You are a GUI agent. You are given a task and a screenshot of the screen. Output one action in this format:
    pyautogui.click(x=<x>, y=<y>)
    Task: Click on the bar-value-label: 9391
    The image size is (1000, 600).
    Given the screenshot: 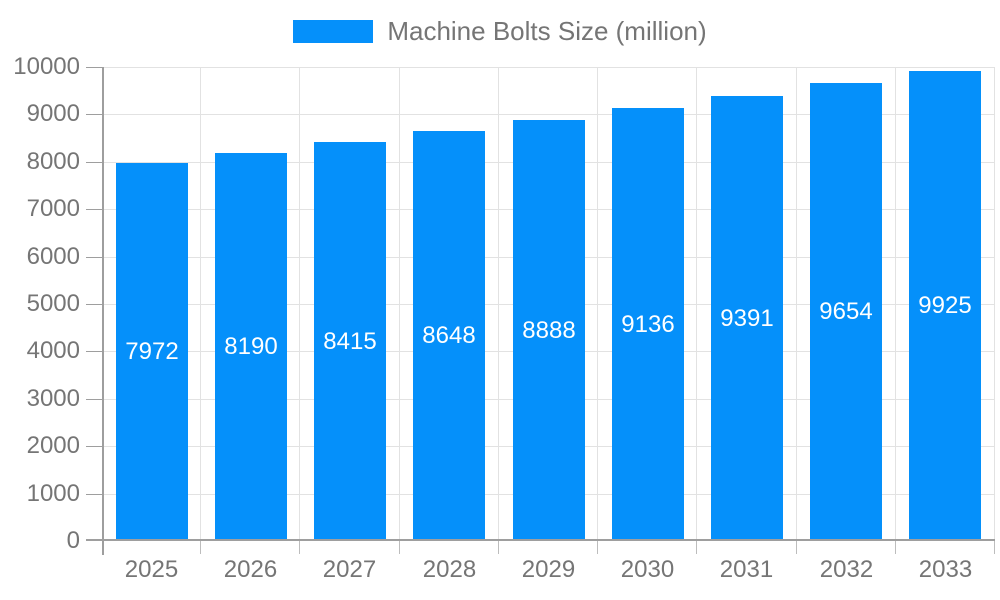 What is the action you would take?
    pyautogui.click(x=747, y=318)
    